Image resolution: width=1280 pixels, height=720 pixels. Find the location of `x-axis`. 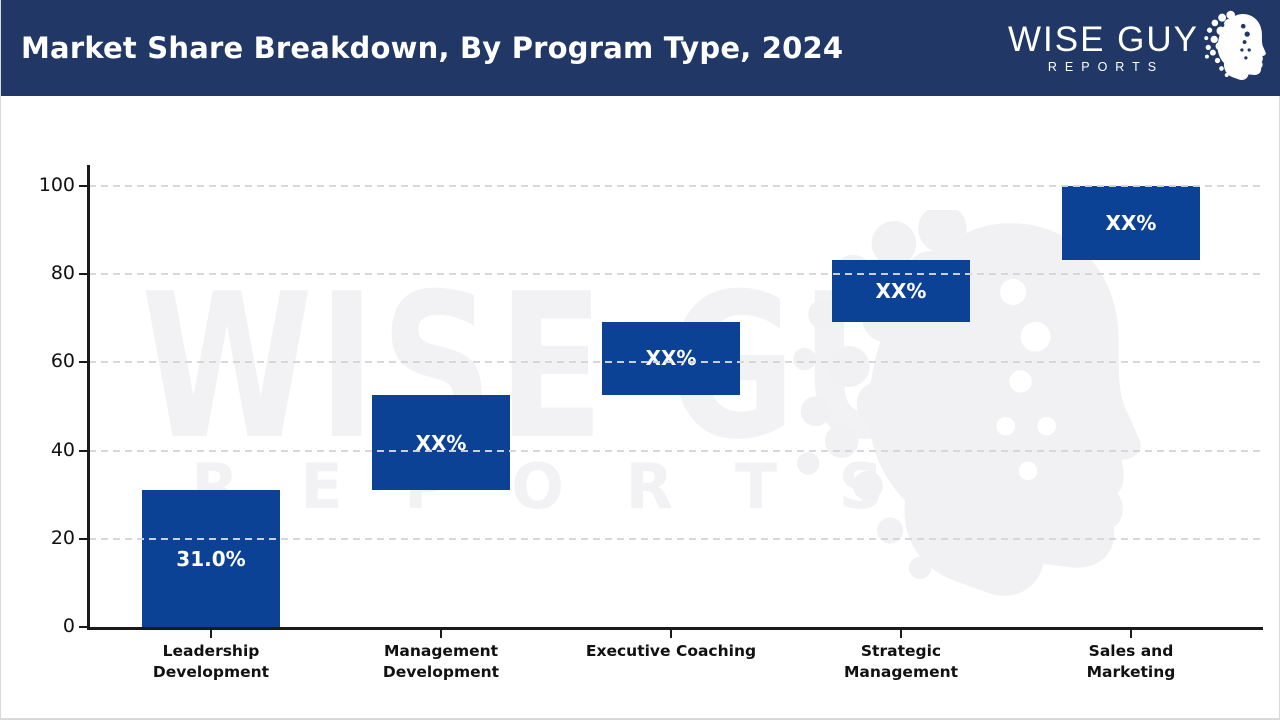

x-axis is located at coordinates (675, 628).